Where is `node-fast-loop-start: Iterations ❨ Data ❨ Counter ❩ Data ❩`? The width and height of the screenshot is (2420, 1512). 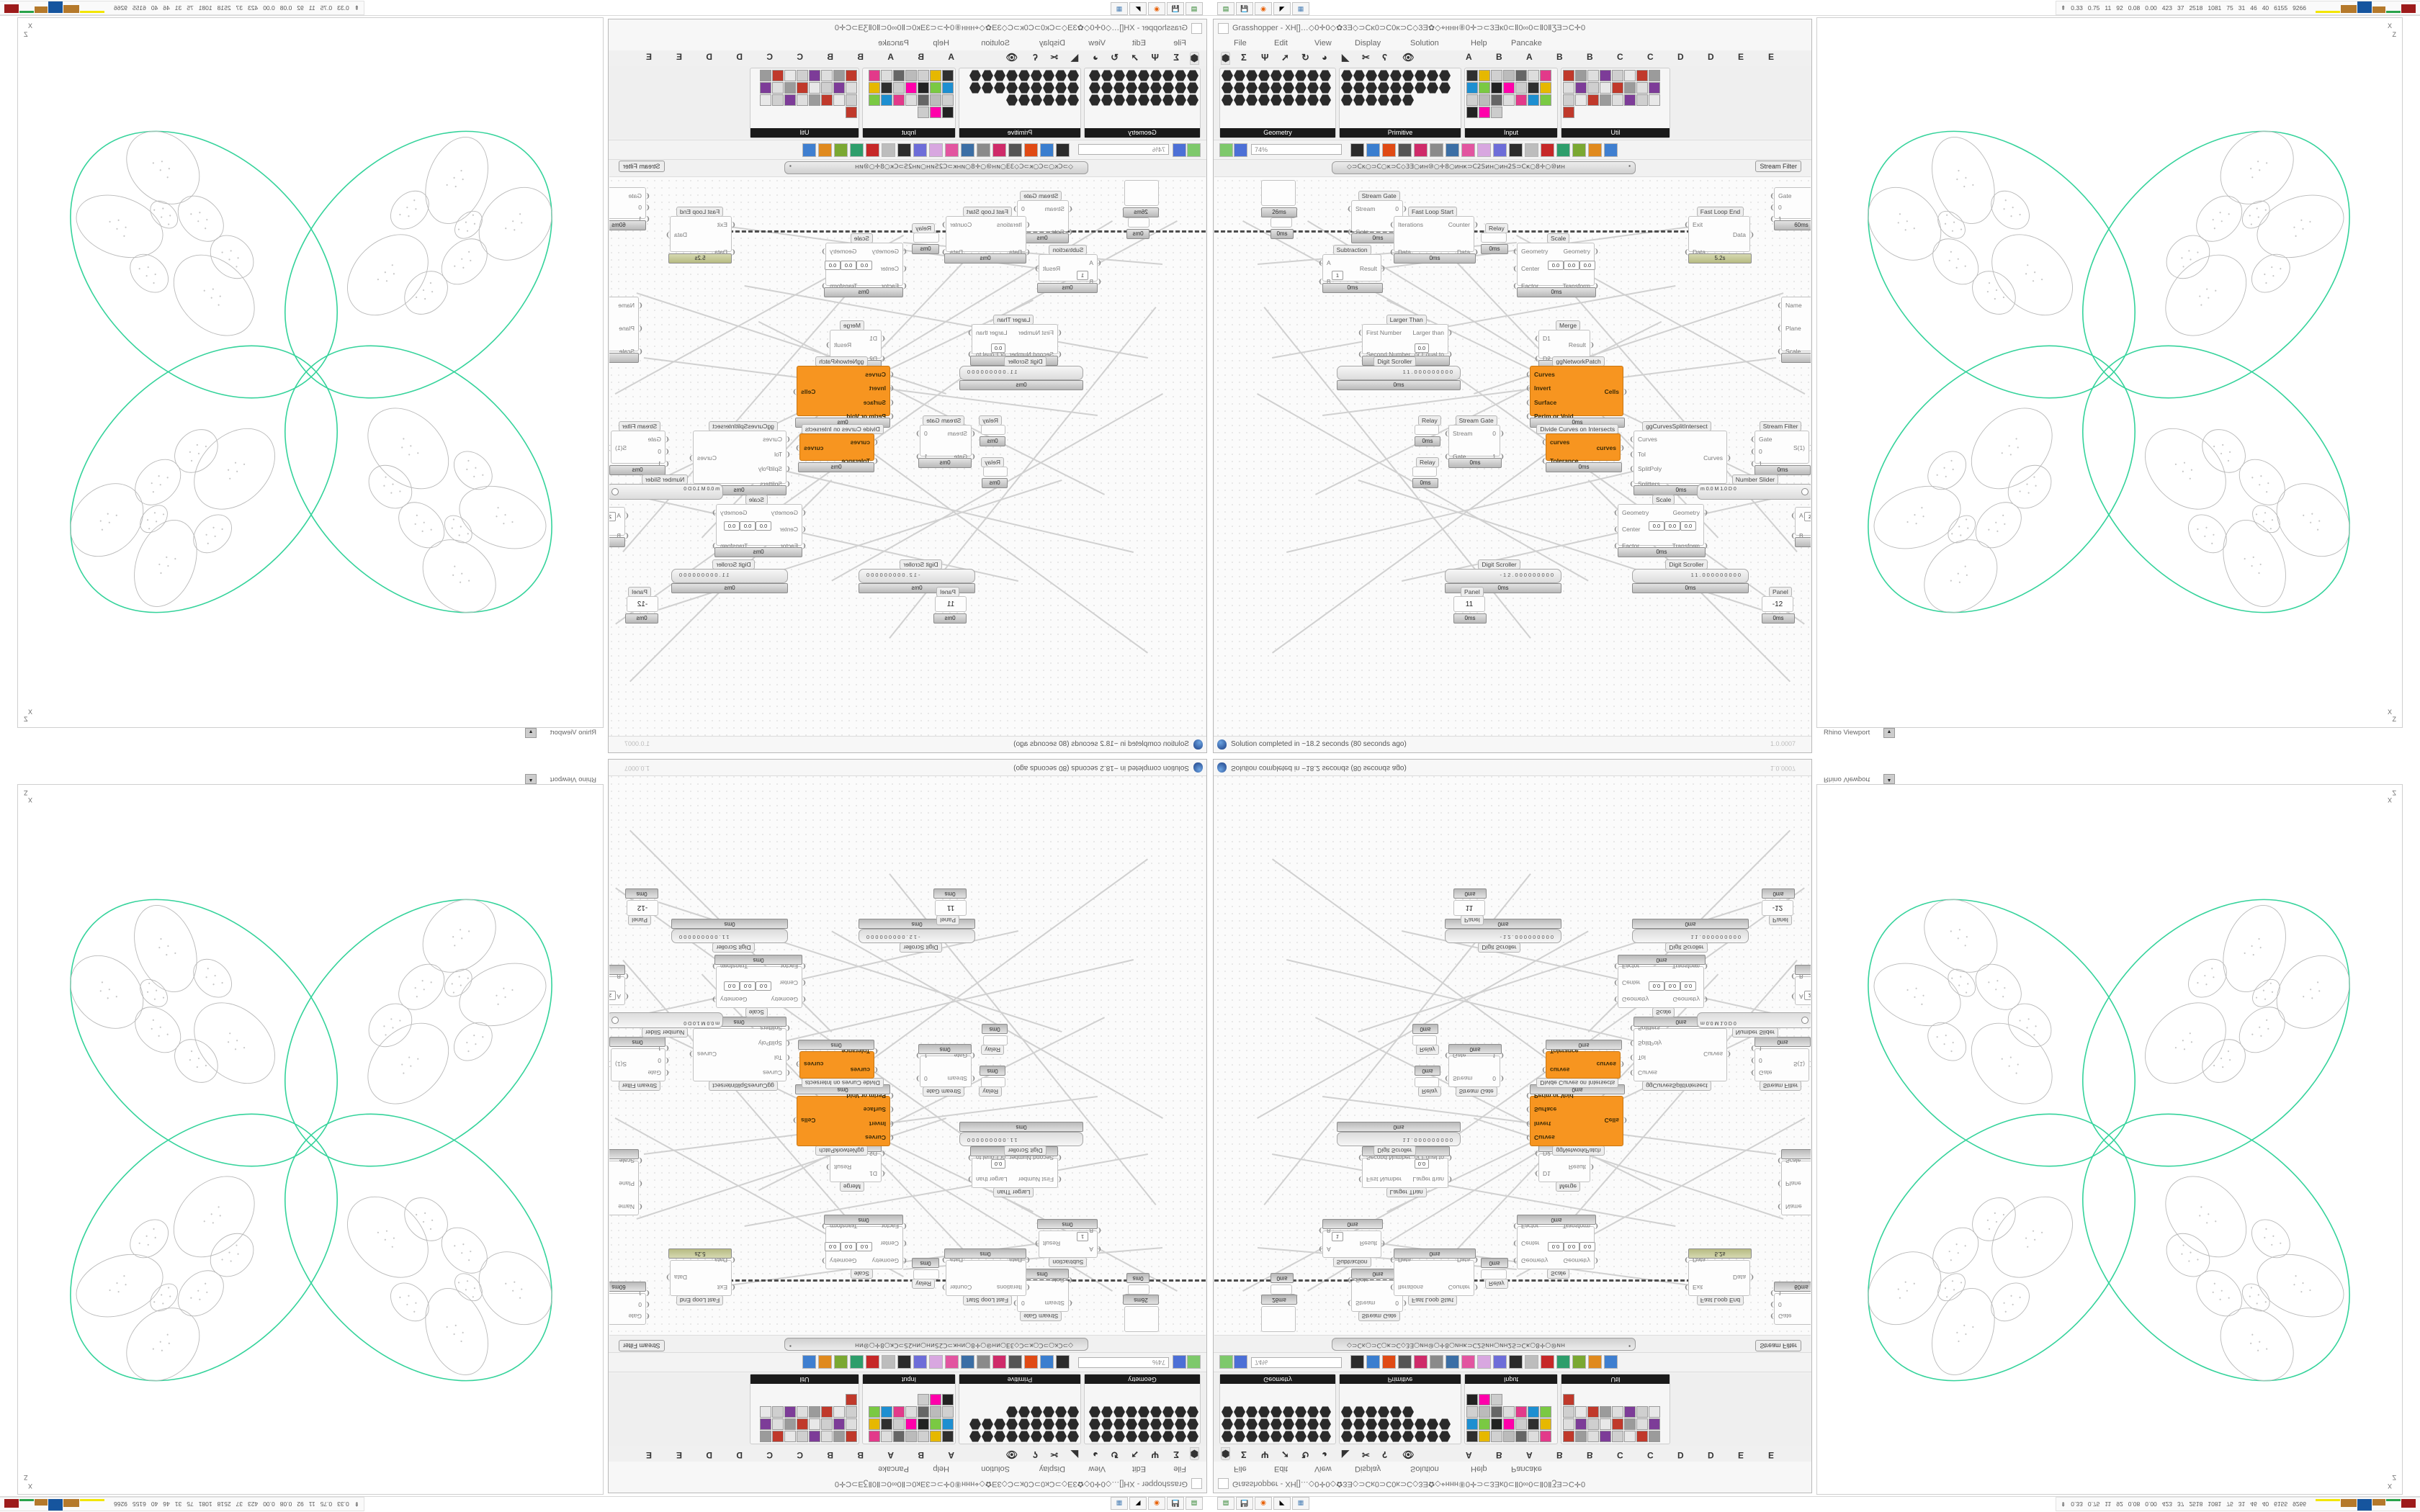 node-fast-loop-start: Iterations ❨ Data ❨ Counter ❩ Data ❩ is located at coordinates (1434, 236).